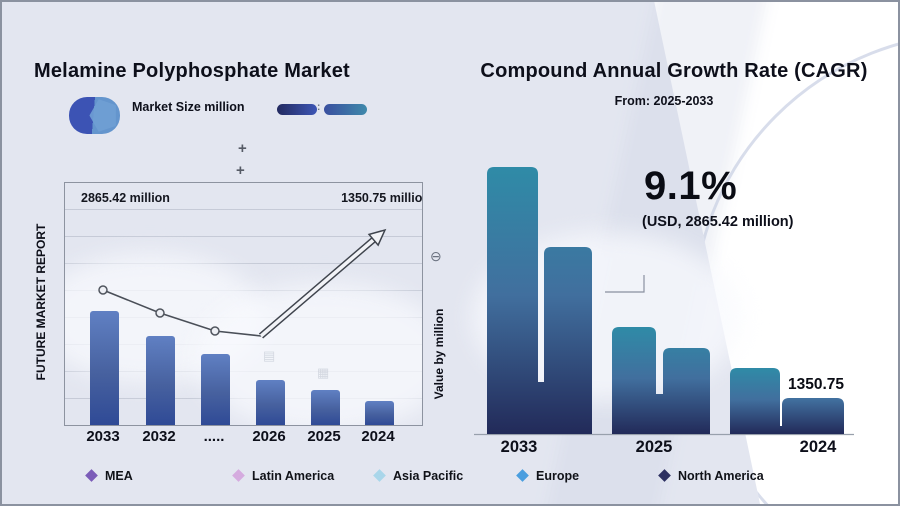  What do you see at coordinates (661, 380) in the screenshot?
I see `bar-group-2025` at bounding box center [661, 380].